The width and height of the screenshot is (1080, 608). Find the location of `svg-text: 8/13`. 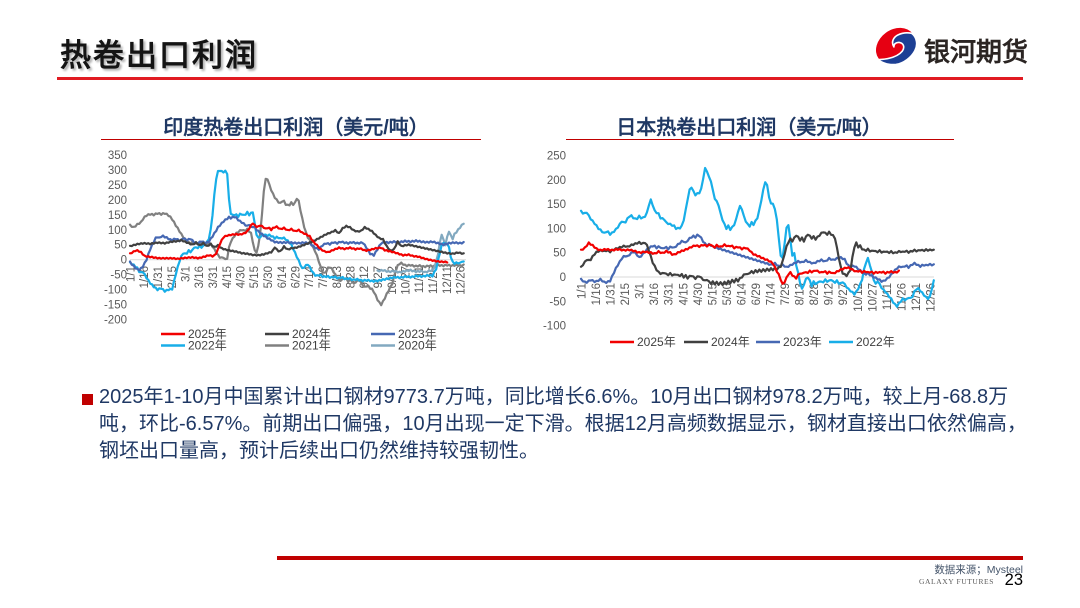

svg-text: 8/13 is located at coordinates (801, 294).